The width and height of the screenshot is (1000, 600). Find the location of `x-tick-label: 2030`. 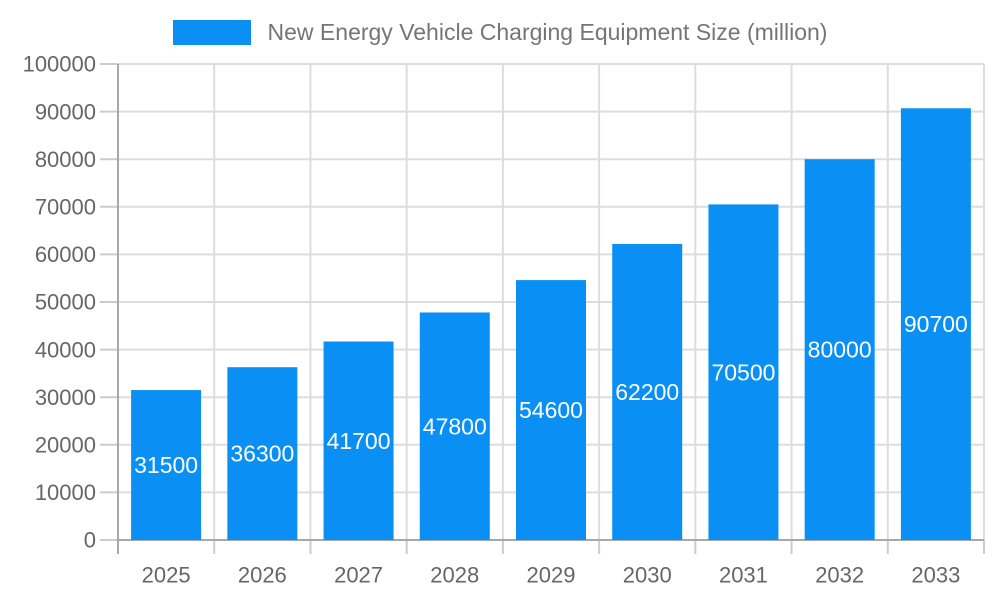

x-tick-label: 2030 is located at coordinates (647, 575).